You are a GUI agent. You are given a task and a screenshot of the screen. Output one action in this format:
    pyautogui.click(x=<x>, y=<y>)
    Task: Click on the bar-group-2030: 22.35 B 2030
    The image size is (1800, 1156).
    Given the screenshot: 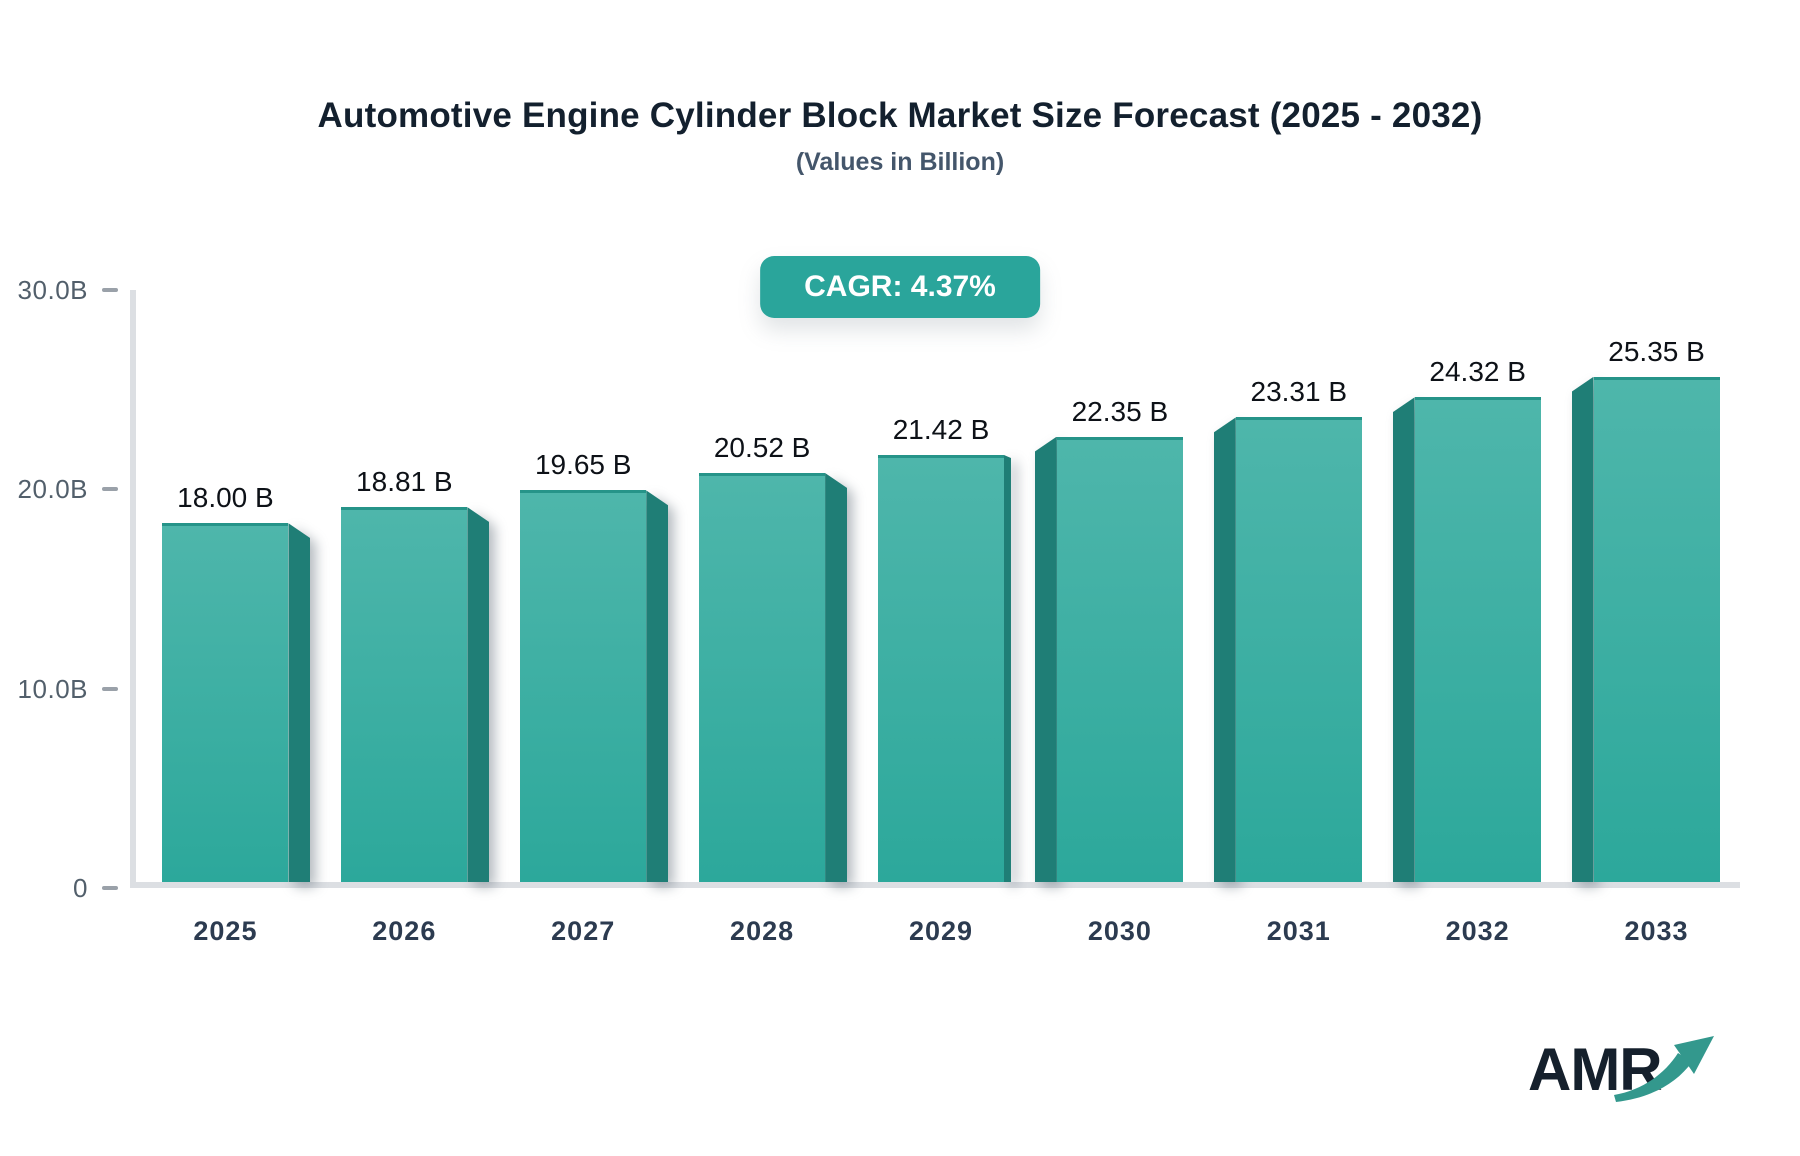 What is the action you would take?
    pyautogui.click(x=1119, y=618)
    